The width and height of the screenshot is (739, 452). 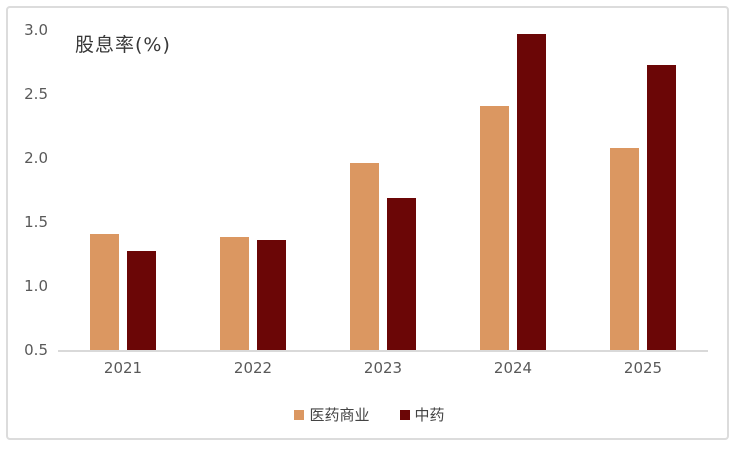 I want to click on bar-中药-2023, so click(x=401, y=273).